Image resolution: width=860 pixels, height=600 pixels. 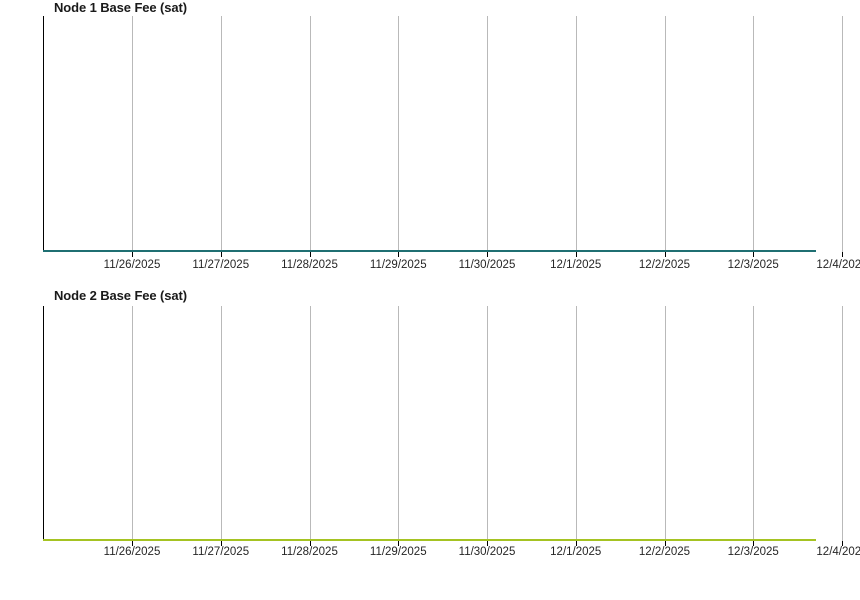 What do you see at coordinates (398, 265) in the screenshot?
I see `x-axis-tick-label-node-1: 11/29/2025` at bounding box center [398, 265].